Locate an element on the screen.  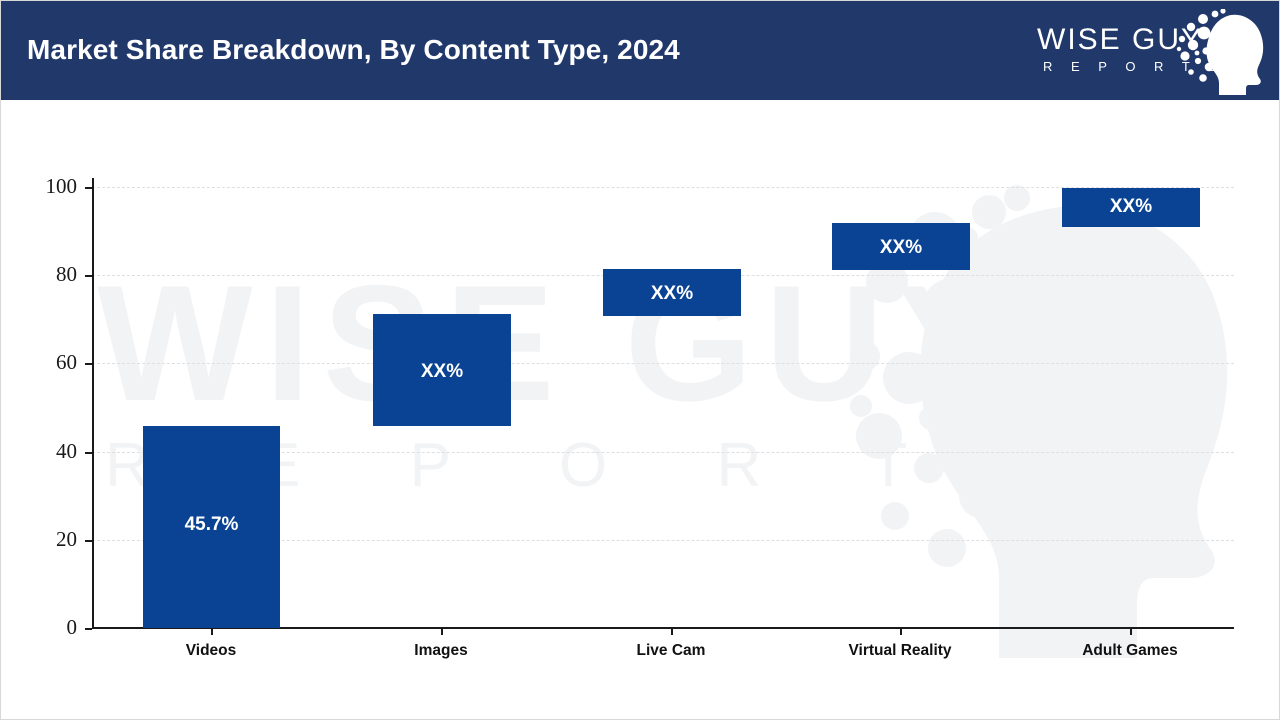
bar-label-virtual-reality: XX% is located at coordinates (901, 247).